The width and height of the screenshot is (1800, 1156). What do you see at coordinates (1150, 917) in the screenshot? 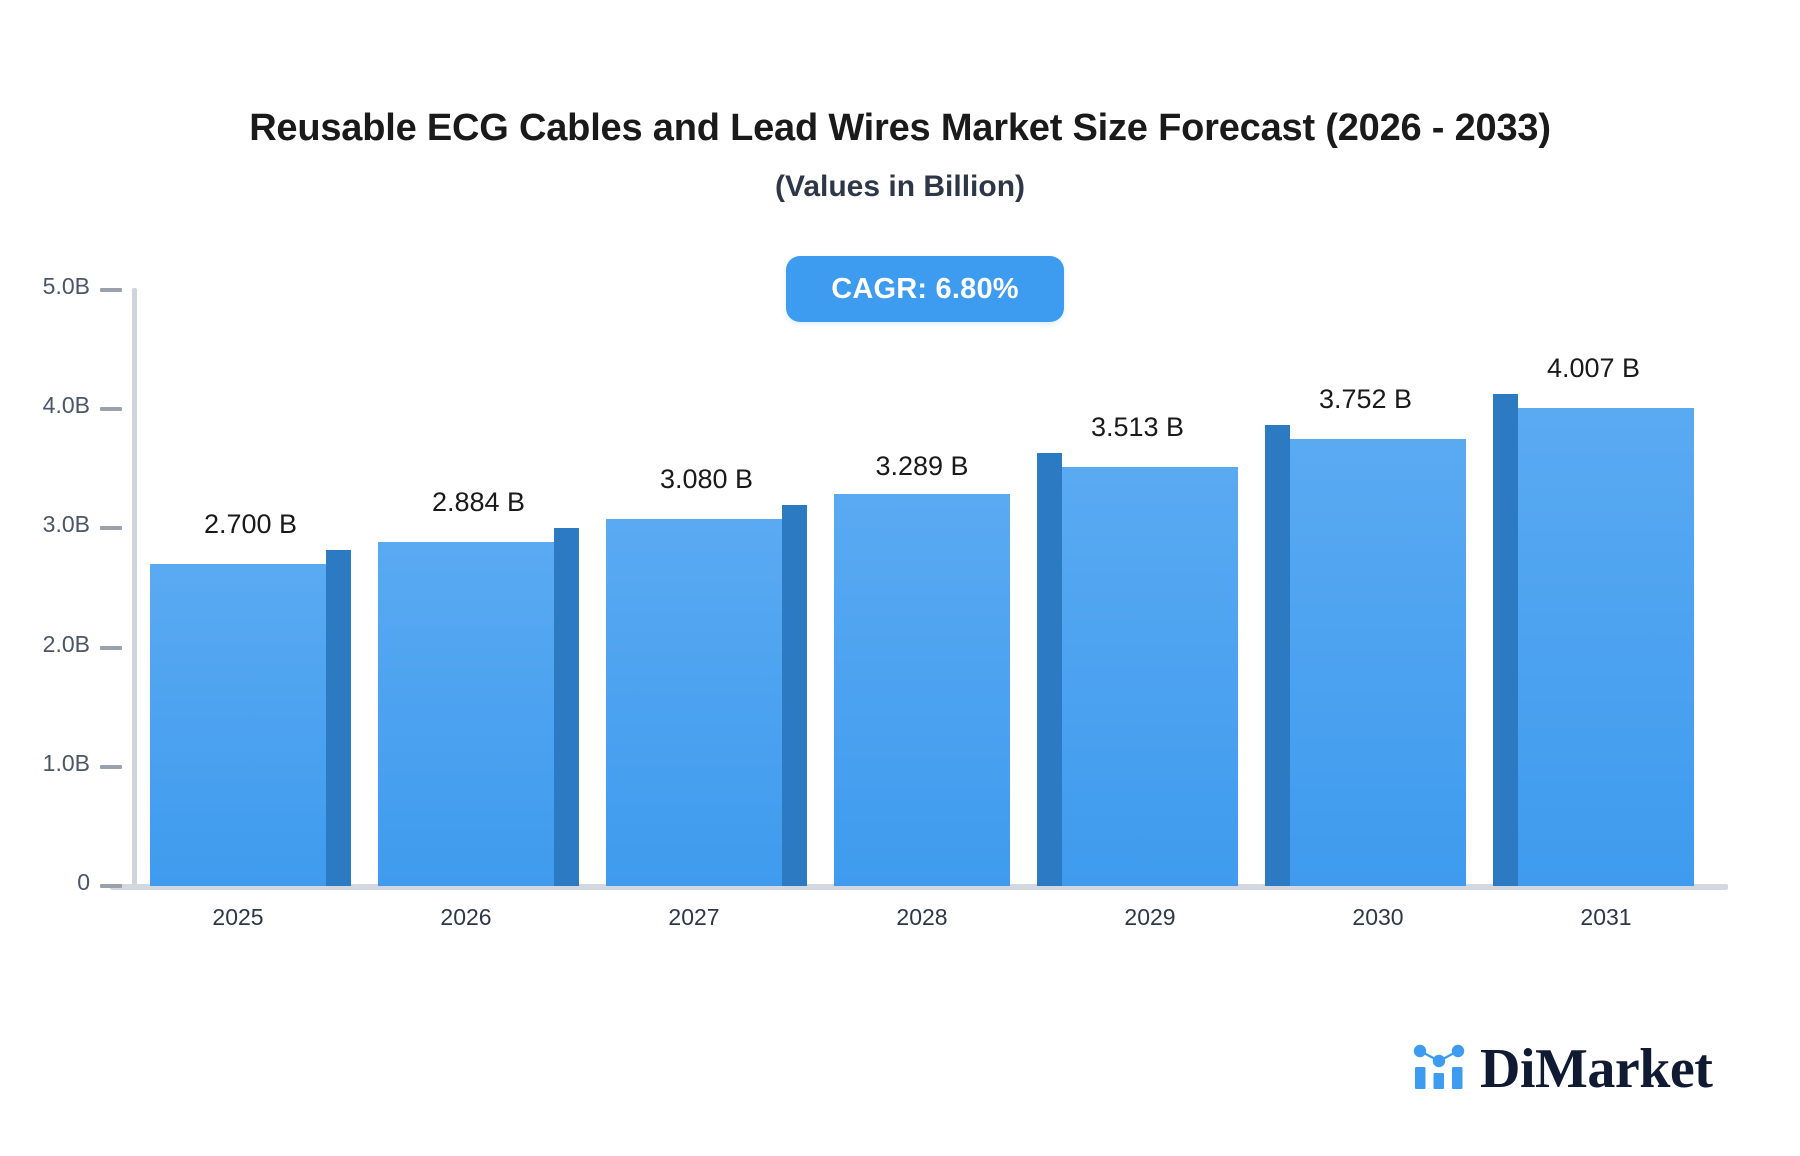
I see `x-axis-label-2029: 2029` at bounding box center [1150, 917].